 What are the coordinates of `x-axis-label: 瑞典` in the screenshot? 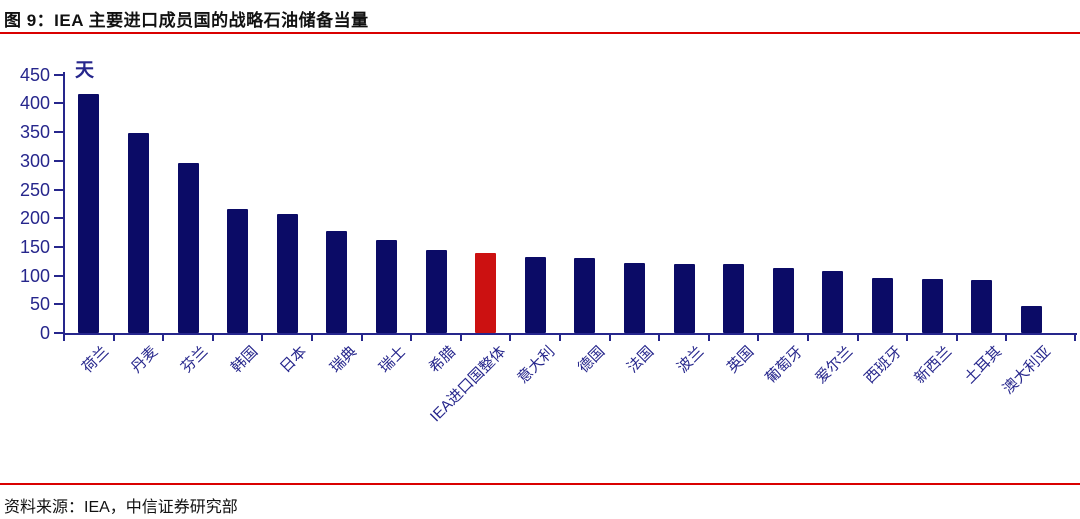 It's located at (343, 360).